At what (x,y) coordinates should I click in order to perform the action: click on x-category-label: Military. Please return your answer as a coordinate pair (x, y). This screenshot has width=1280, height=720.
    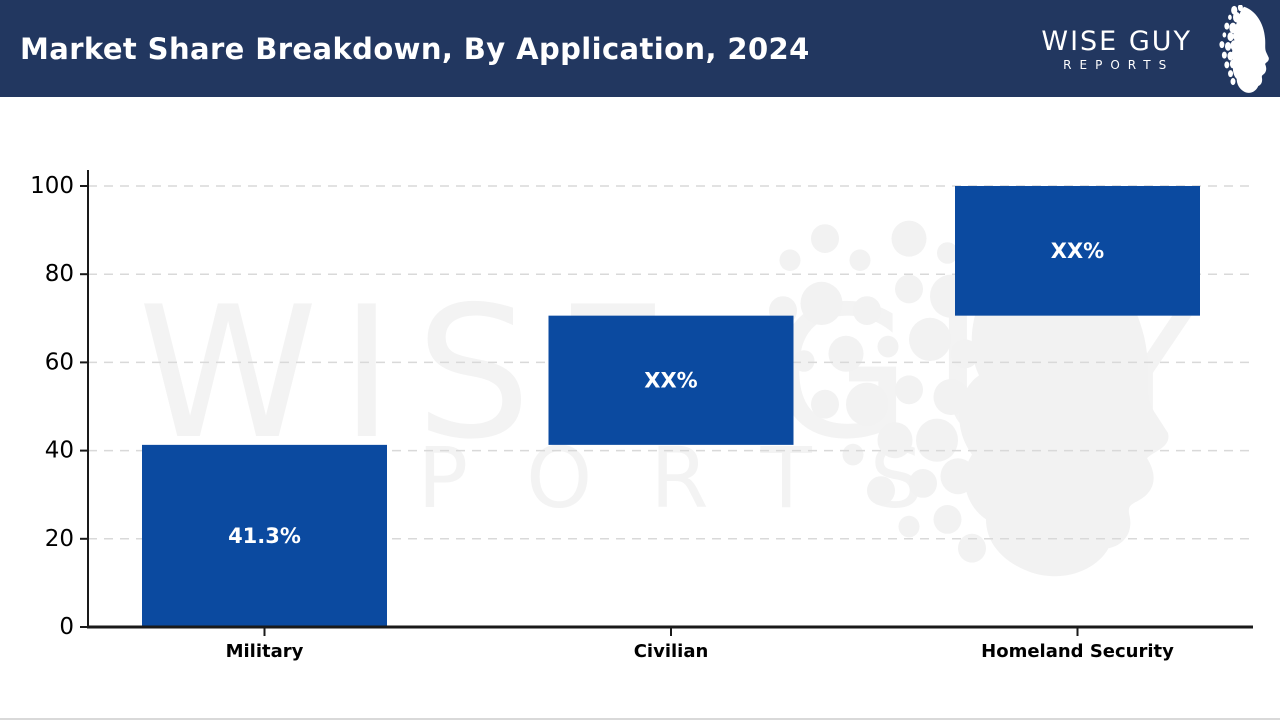
    Looking at the image, I should click on (265, 651).